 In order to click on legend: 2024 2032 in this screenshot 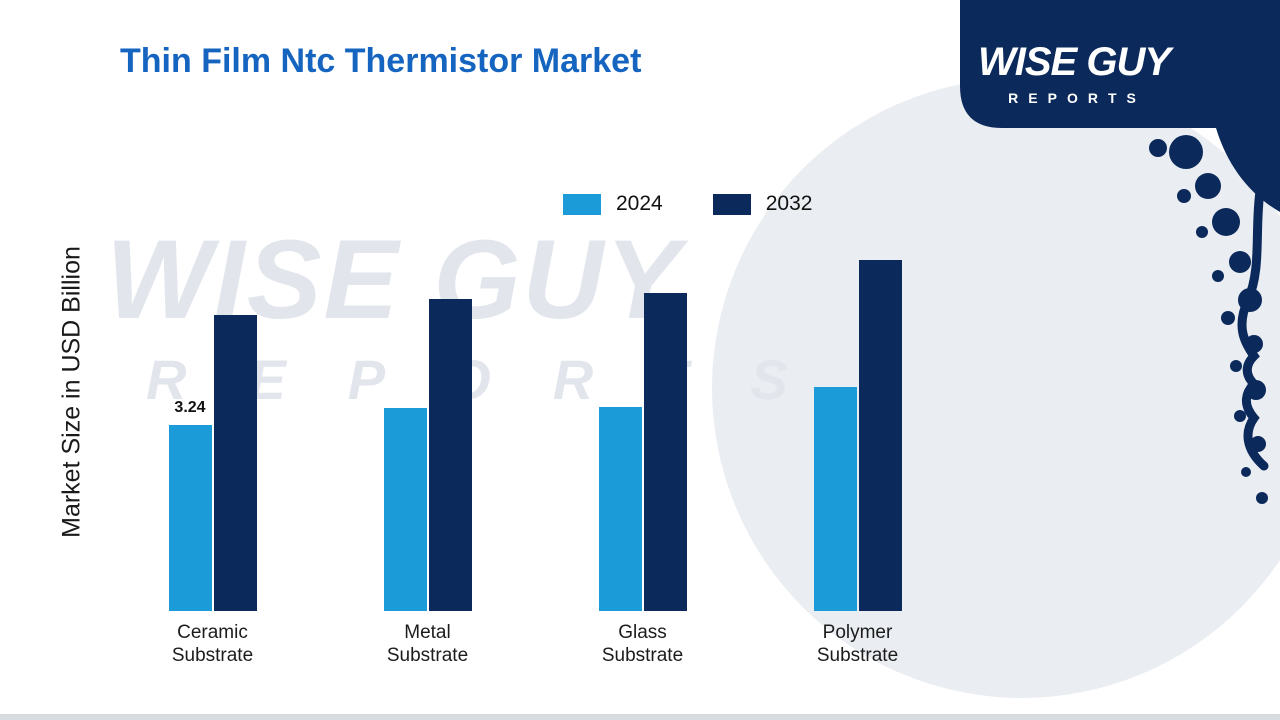, I will do `click(687, 204)`.